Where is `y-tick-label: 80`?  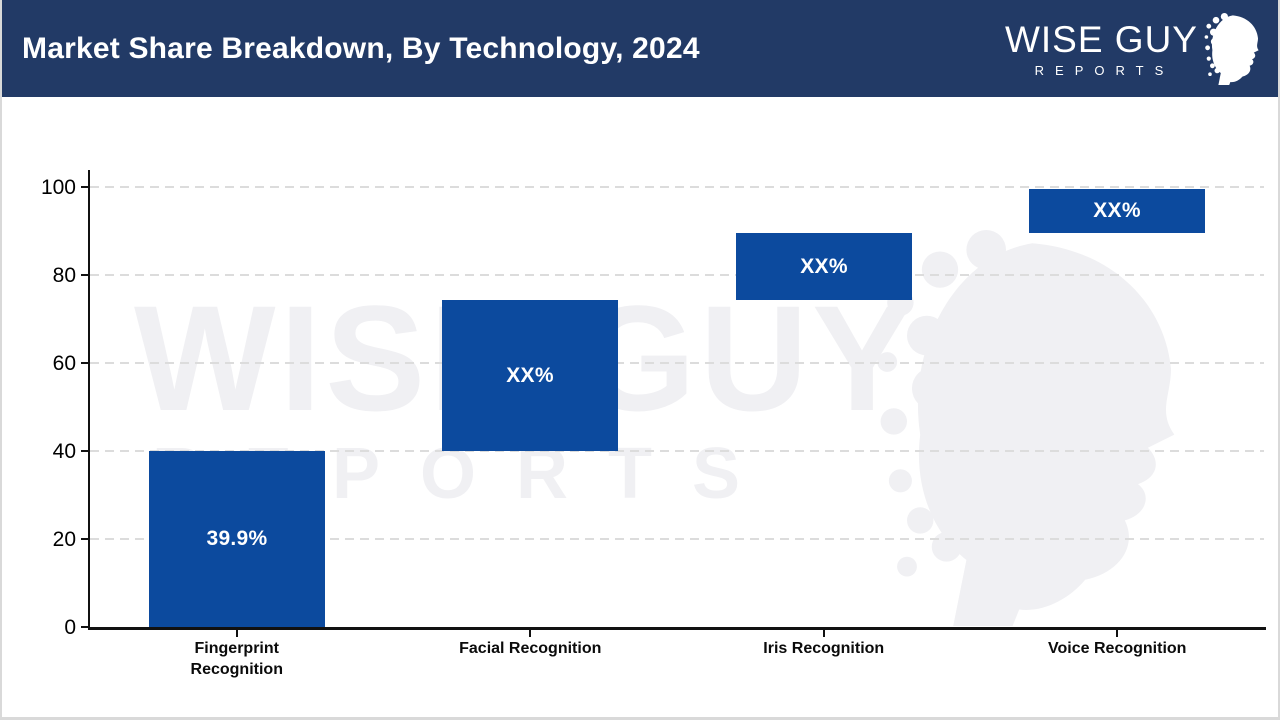 y-tick-label: 80 is located at coordinates (64, 275).